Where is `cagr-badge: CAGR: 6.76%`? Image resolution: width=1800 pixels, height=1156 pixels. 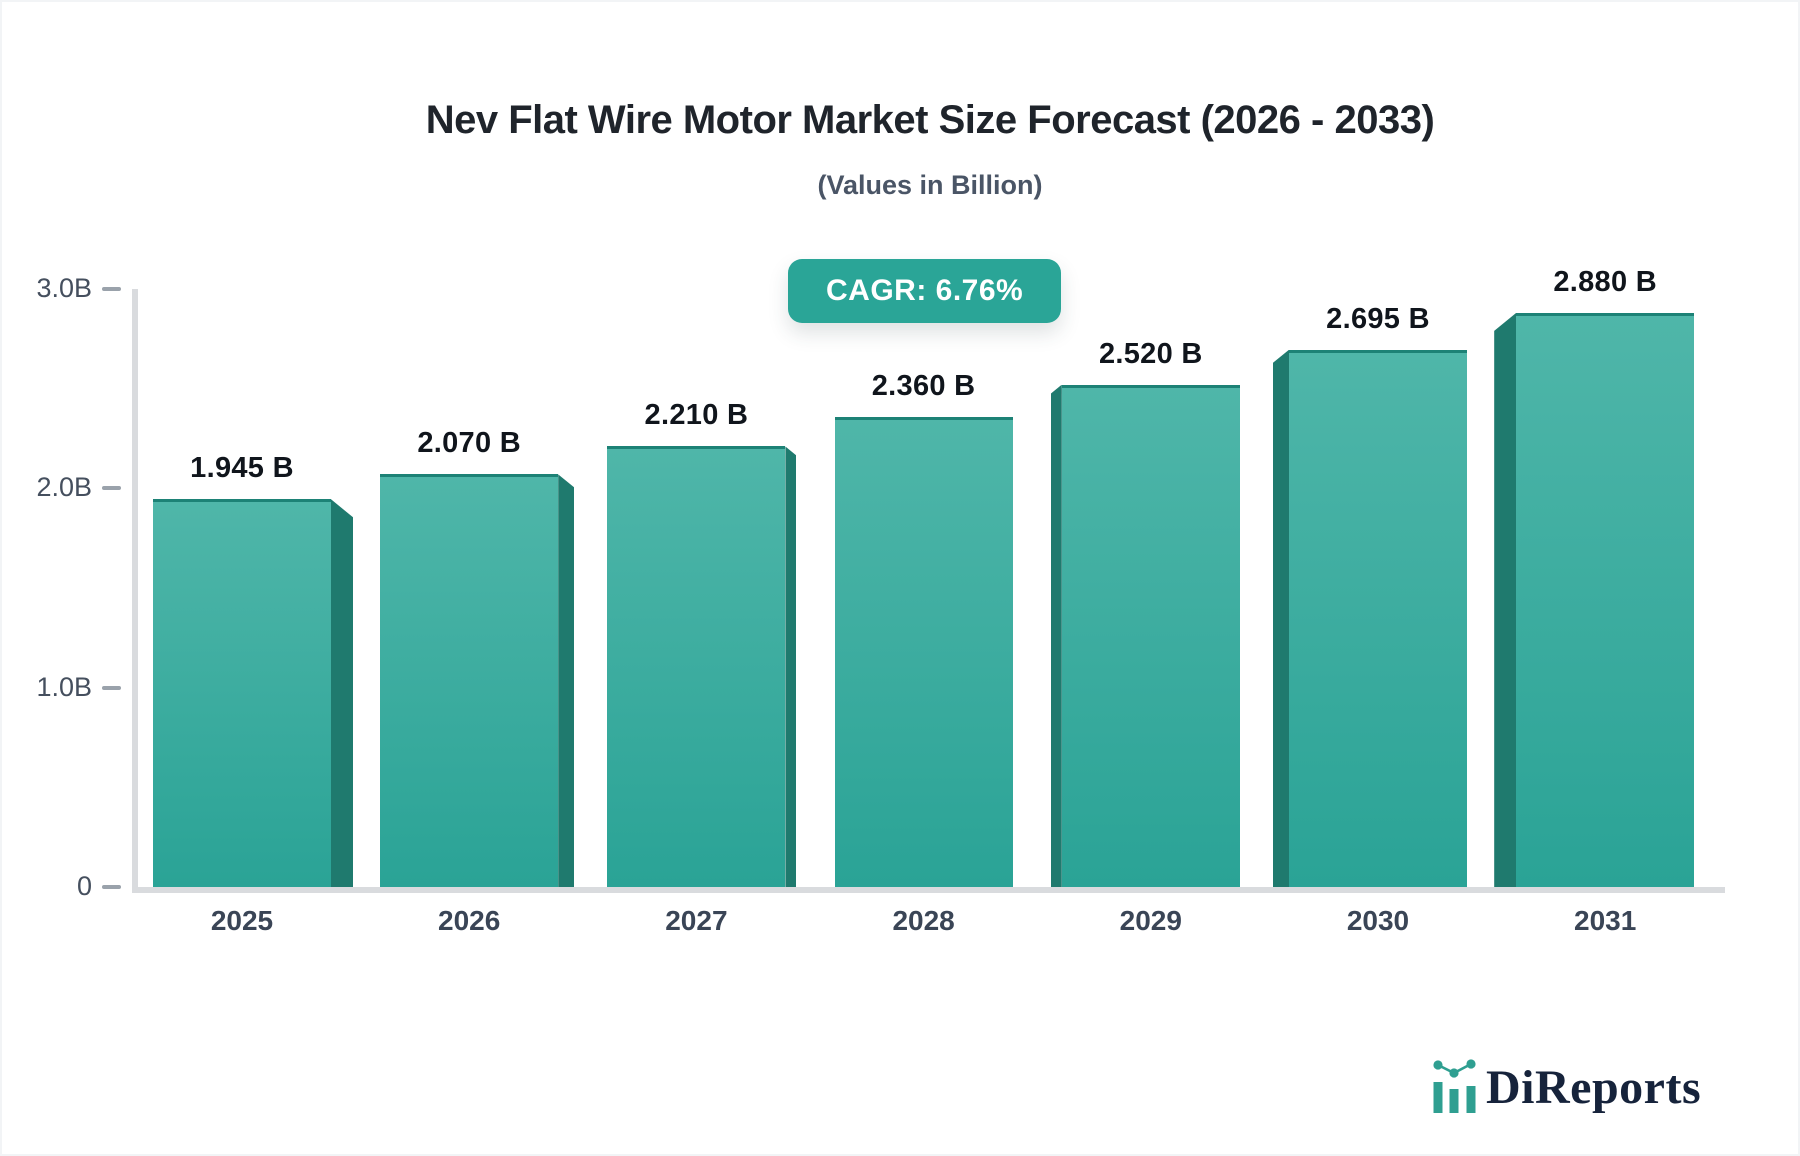 cagr-badge: CAGR: 6.76% is located at coordinates (925, 291).